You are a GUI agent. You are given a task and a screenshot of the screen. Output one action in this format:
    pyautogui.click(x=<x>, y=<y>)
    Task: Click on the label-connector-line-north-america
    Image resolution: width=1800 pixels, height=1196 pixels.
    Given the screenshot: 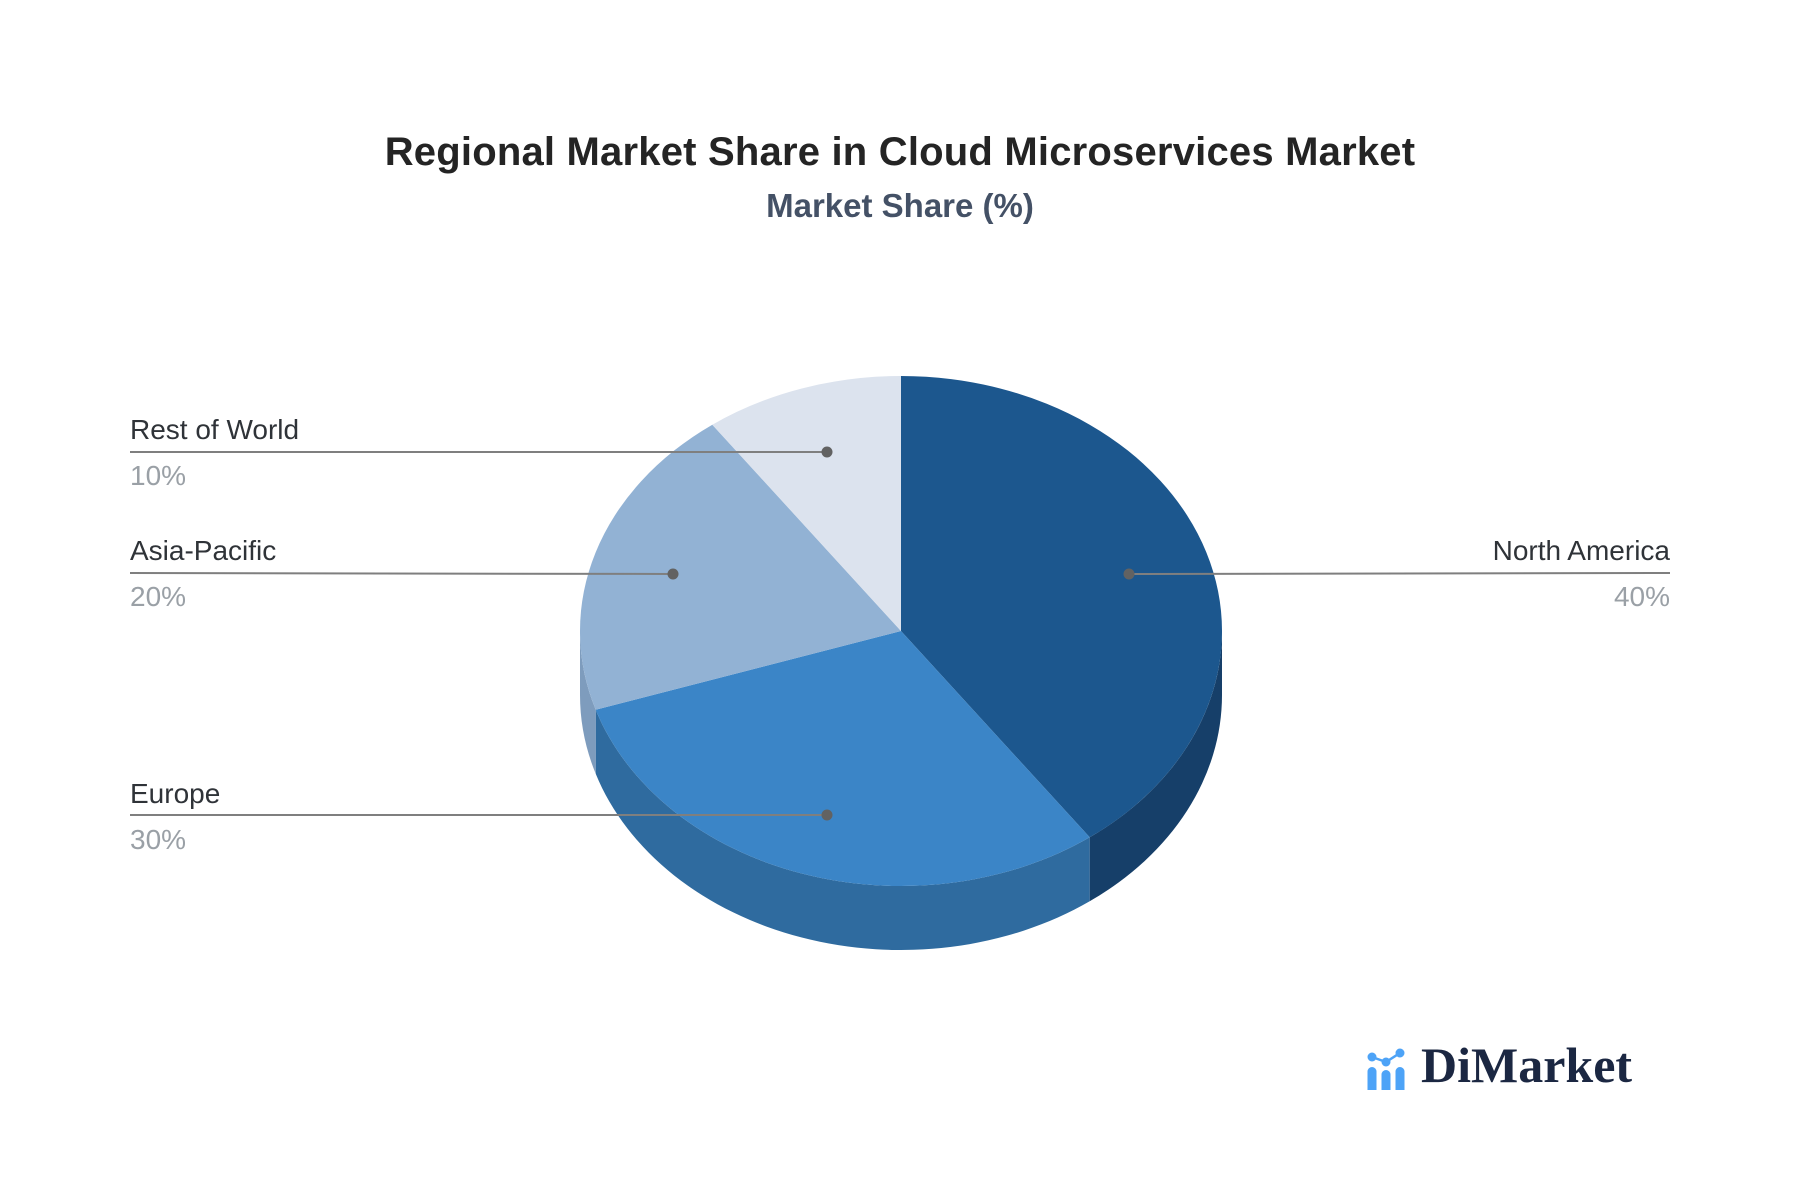 What is the action you would take?
    pyautogui.click(x=1399, y=573)
    